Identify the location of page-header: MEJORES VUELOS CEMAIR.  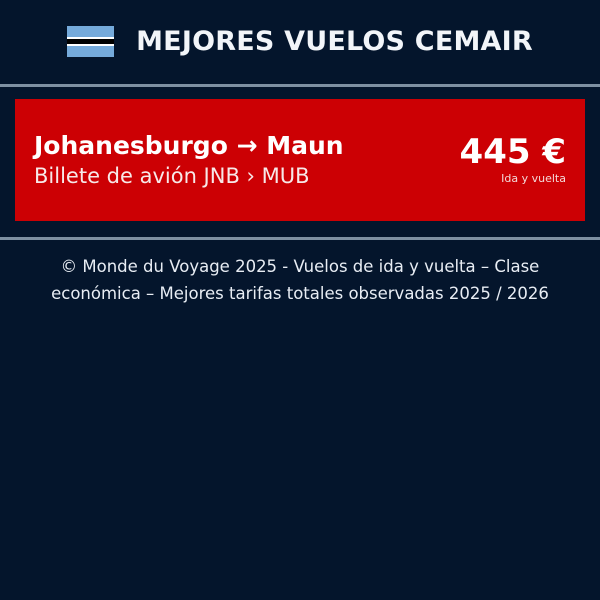
(300, 42).